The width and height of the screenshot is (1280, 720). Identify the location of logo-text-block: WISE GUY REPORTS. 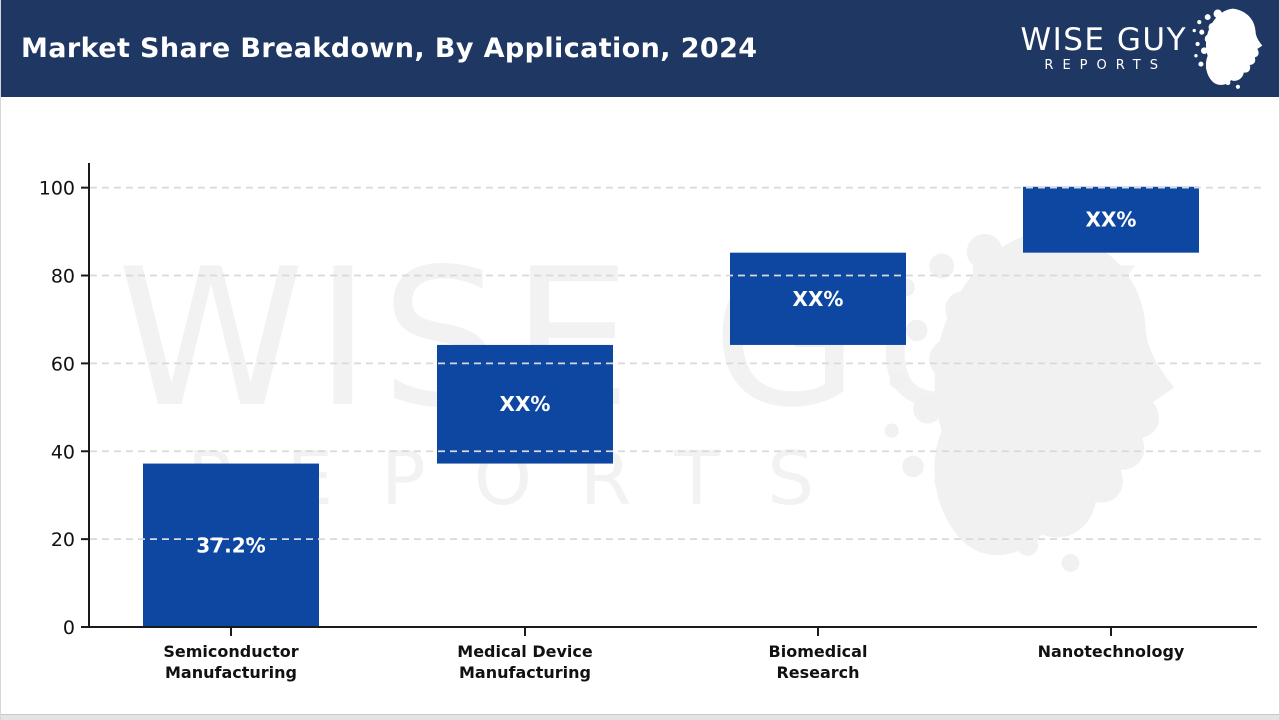
(1103, 49).